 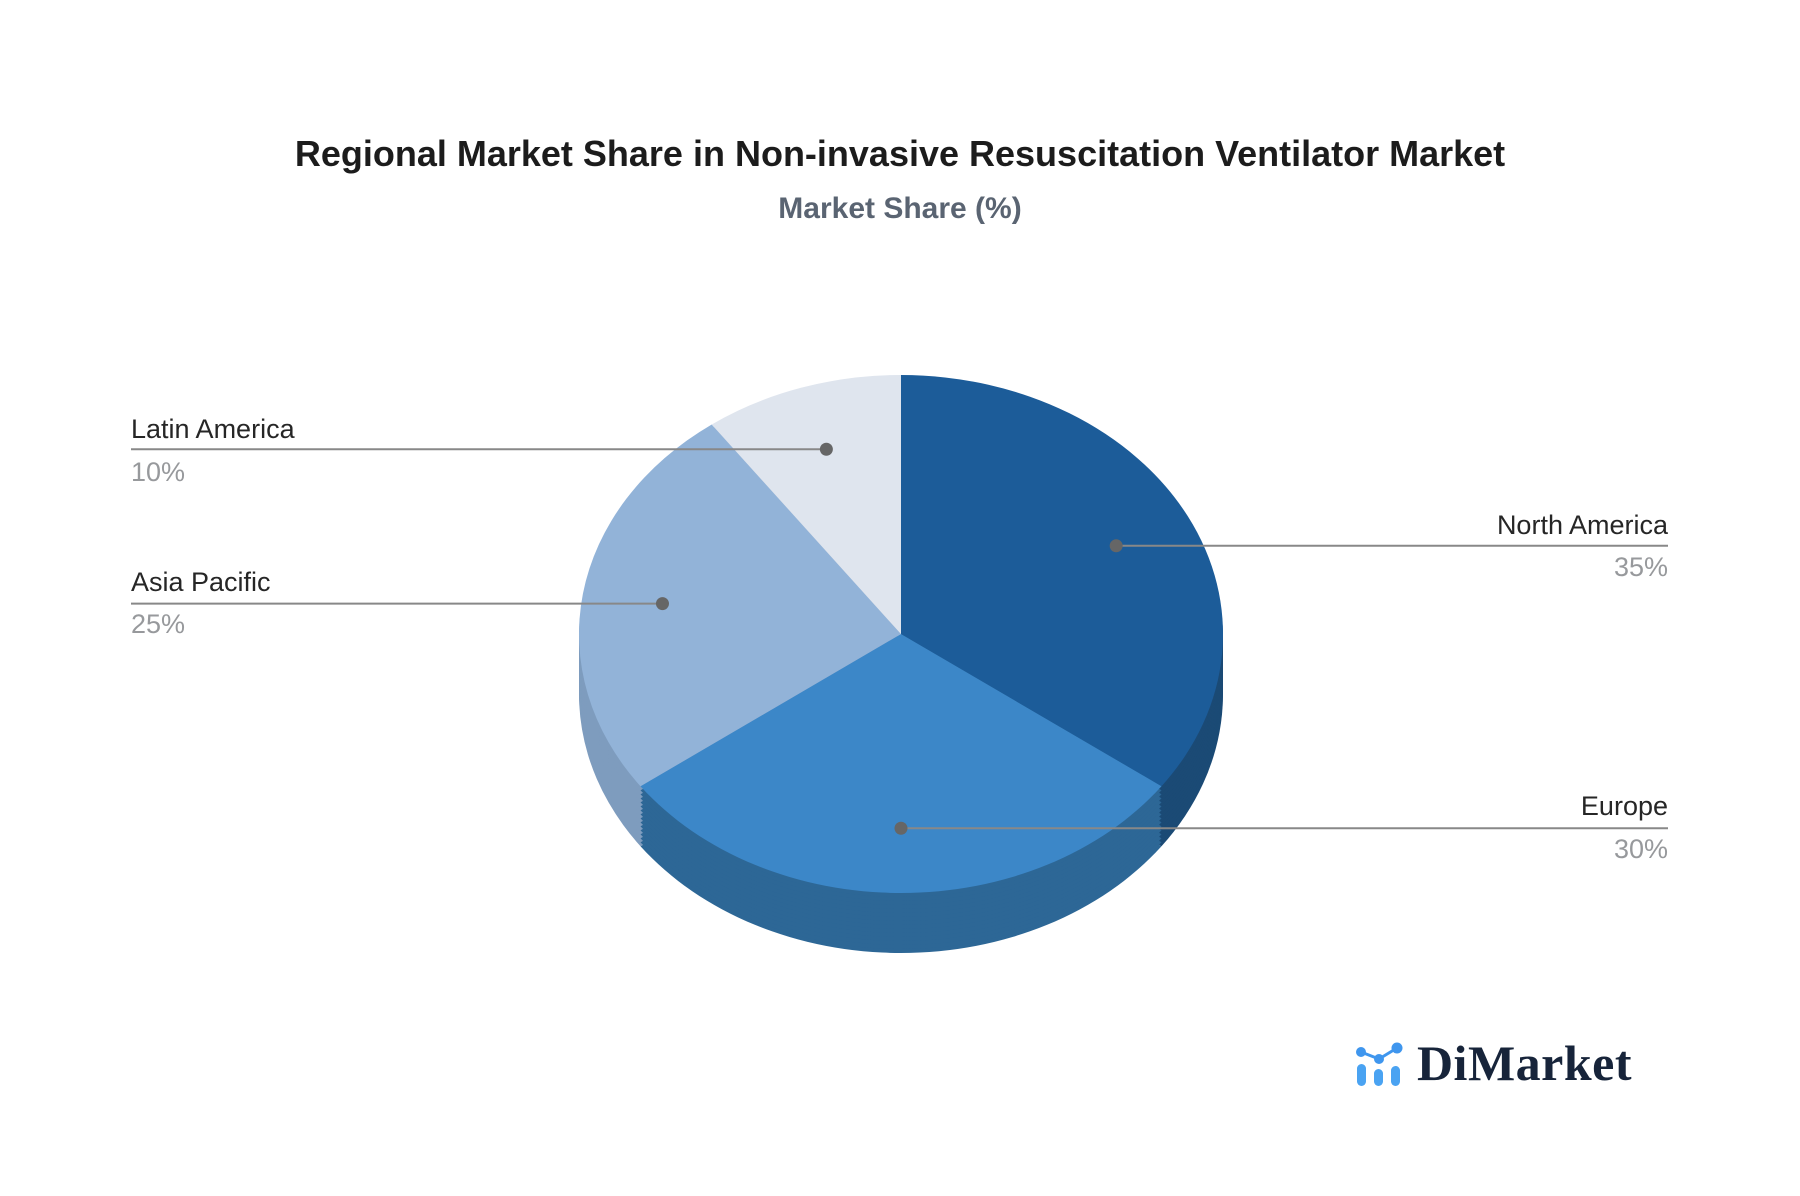 What do you see at coordinates (1379, 1064) in the screenshot?
I see `bar-line-chart-icon` at bounding box center [1379, 1064].